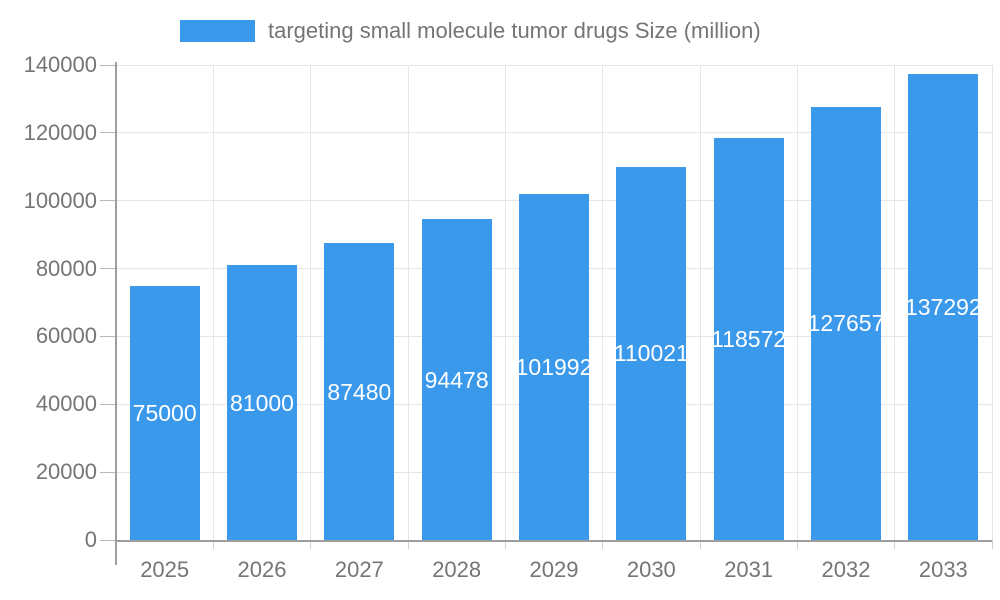 The width and height of the screenshot is (1000, 600). What do you see at coordinates (217, 31) in the screenshot?
I see `legend-swatch` at bounding box center [217, 31].